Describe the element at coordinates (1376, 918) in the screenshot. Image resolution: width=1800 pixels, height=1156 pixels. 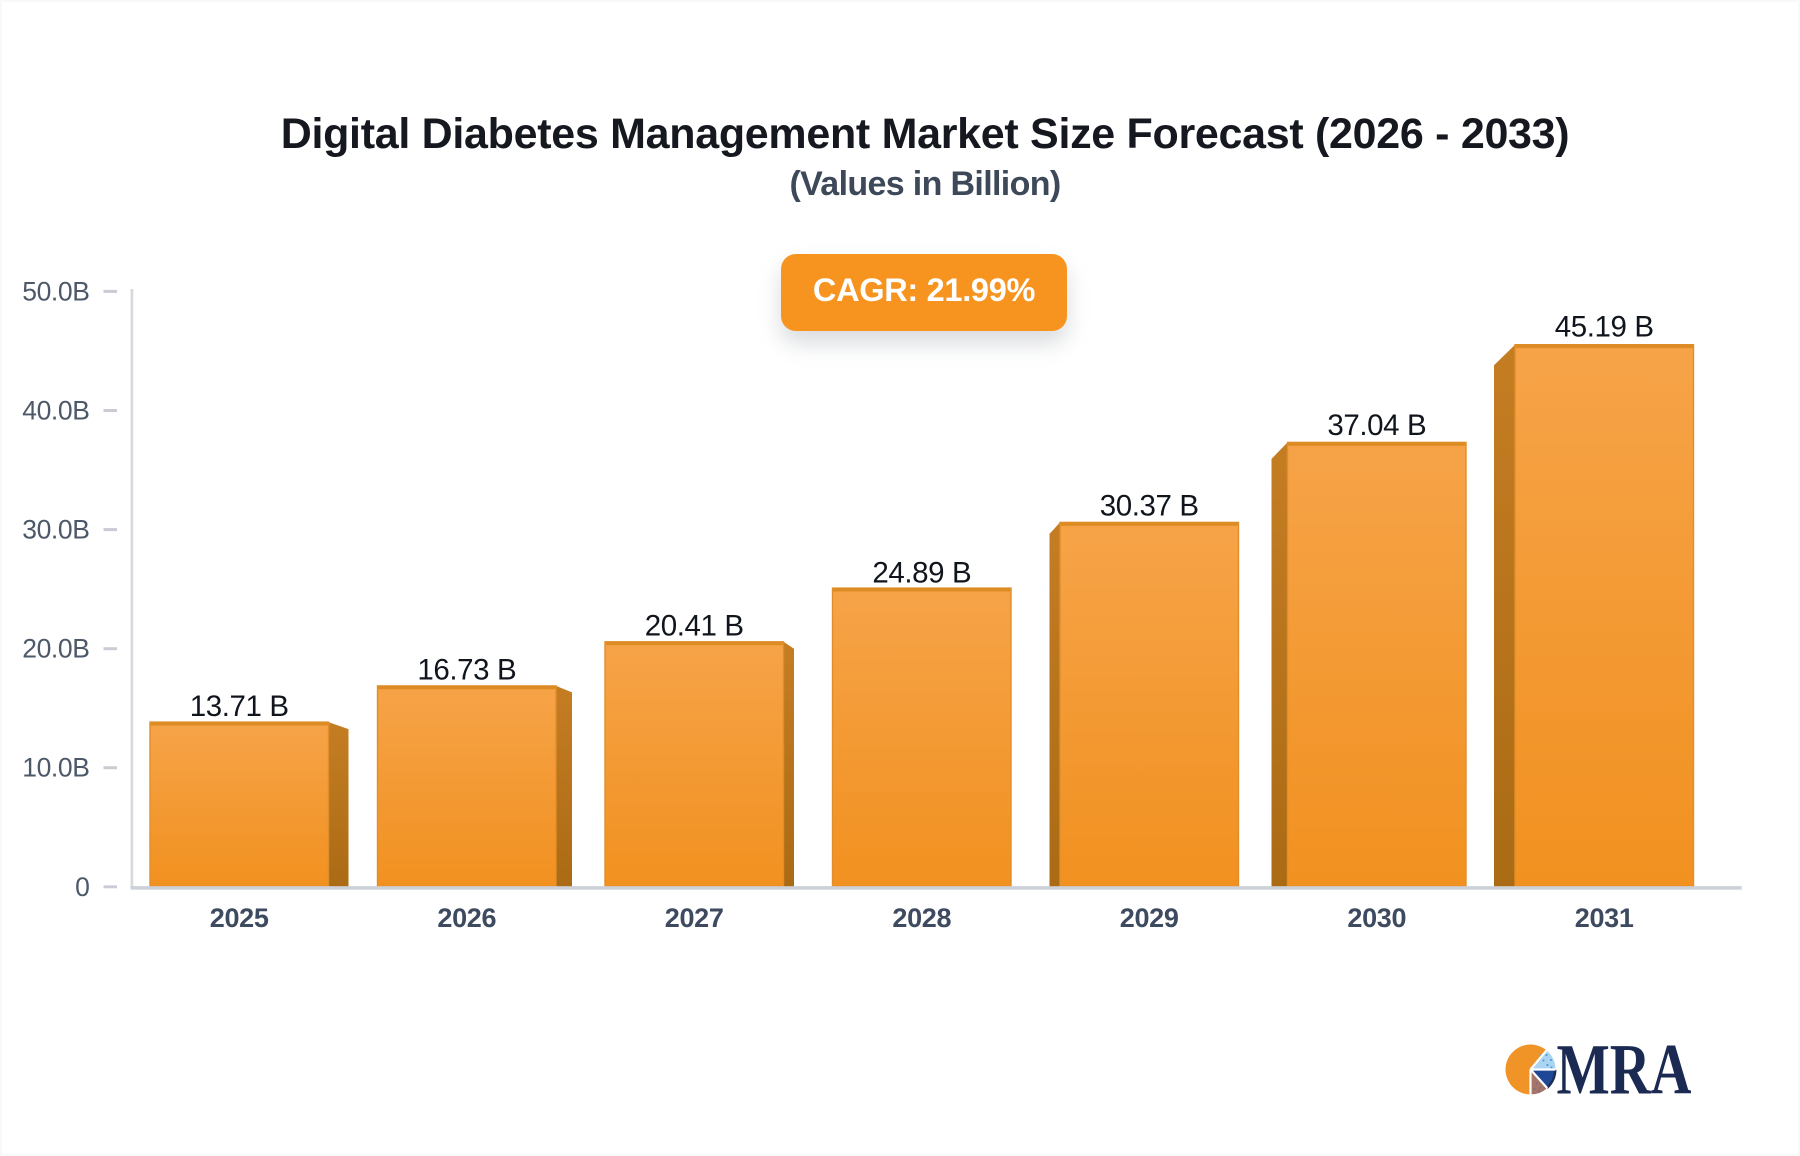
I see `svg-text: 2030` at that location.